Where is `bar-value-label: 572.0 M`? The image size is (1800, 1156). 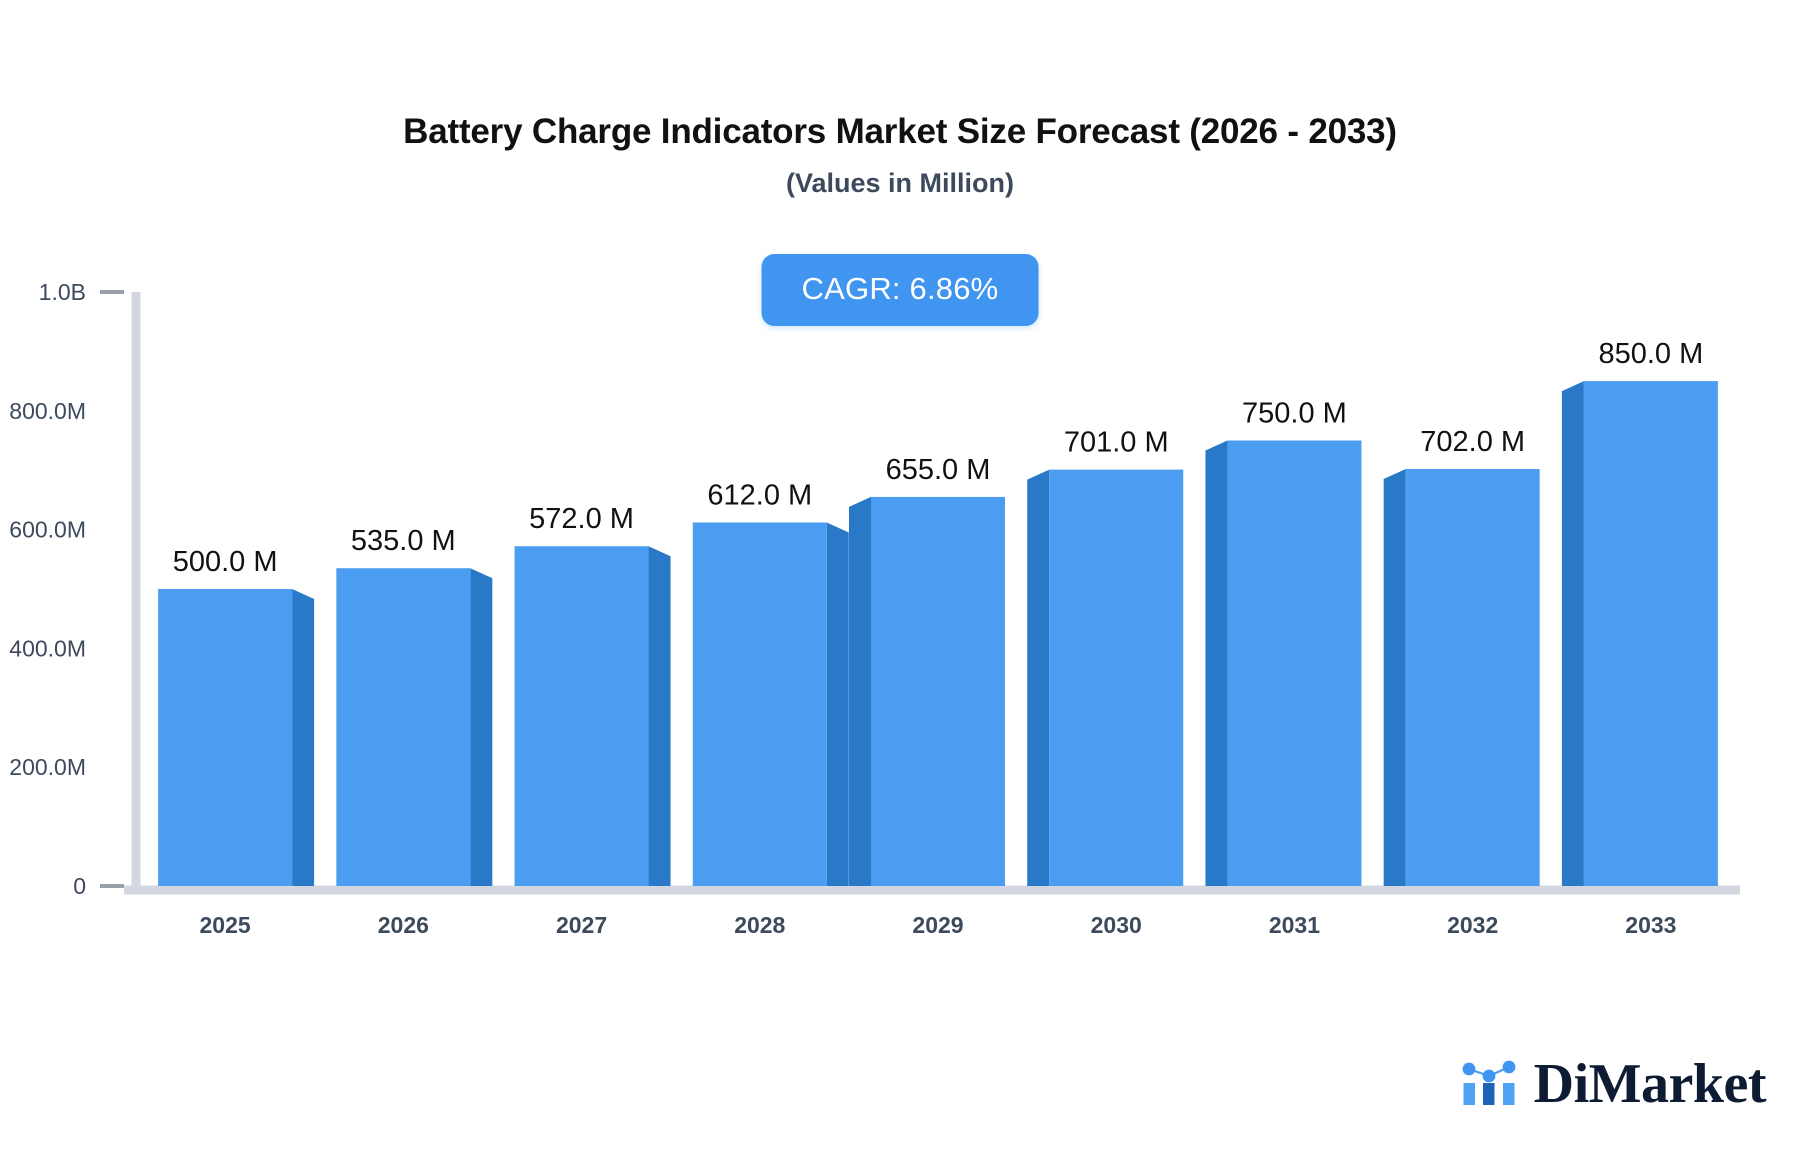 bar-value-label: 572.0 M is located at coordinates (581, 519).